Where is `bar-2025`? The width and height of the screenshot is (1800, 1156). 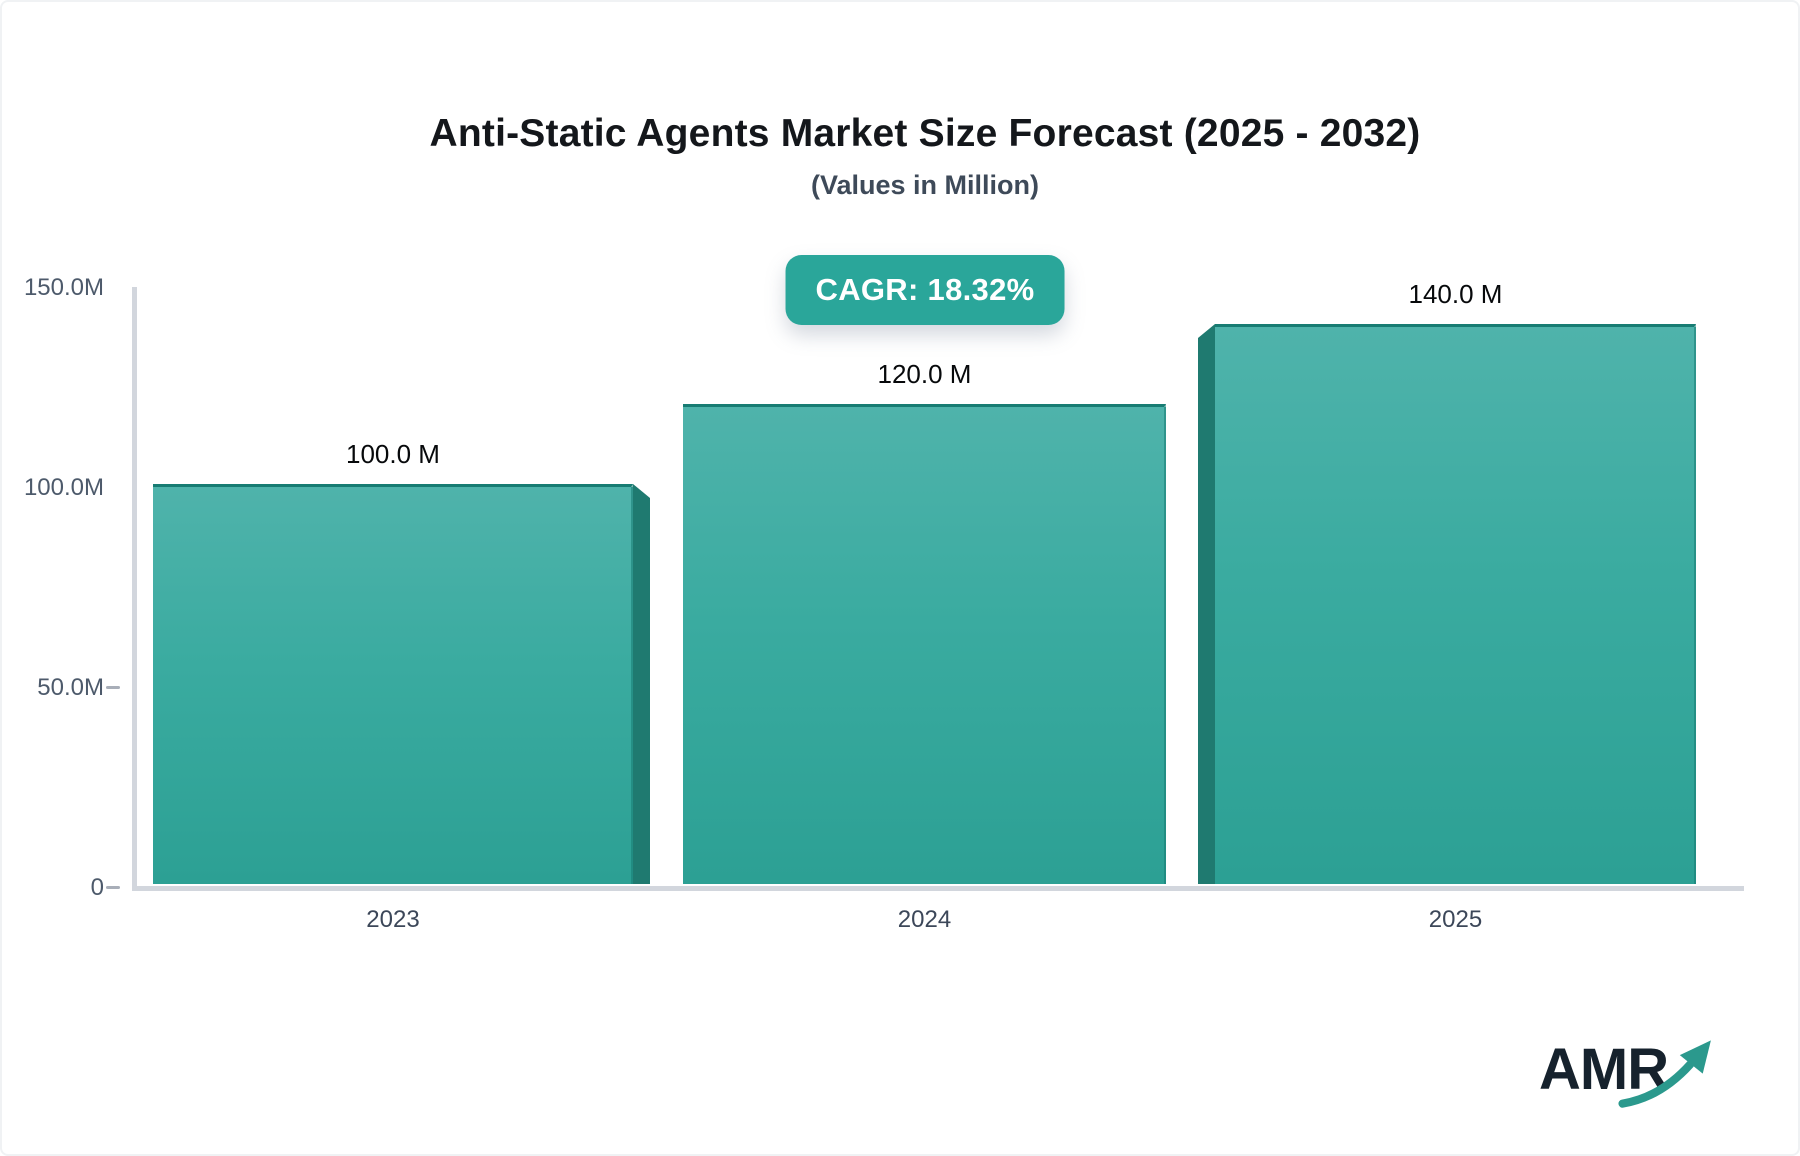
bar-2025 is located at coordinates (1455, 604).